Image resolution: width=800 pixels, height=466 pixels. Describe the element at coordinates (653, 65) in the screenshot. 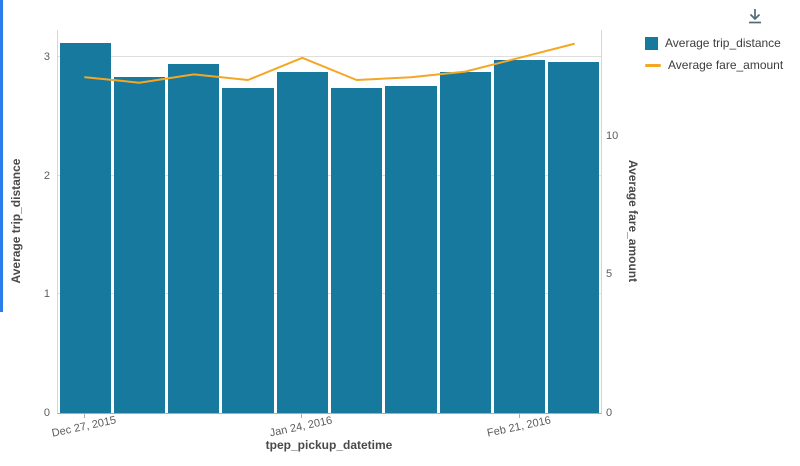

I see `line-swatch-icon` at that location.